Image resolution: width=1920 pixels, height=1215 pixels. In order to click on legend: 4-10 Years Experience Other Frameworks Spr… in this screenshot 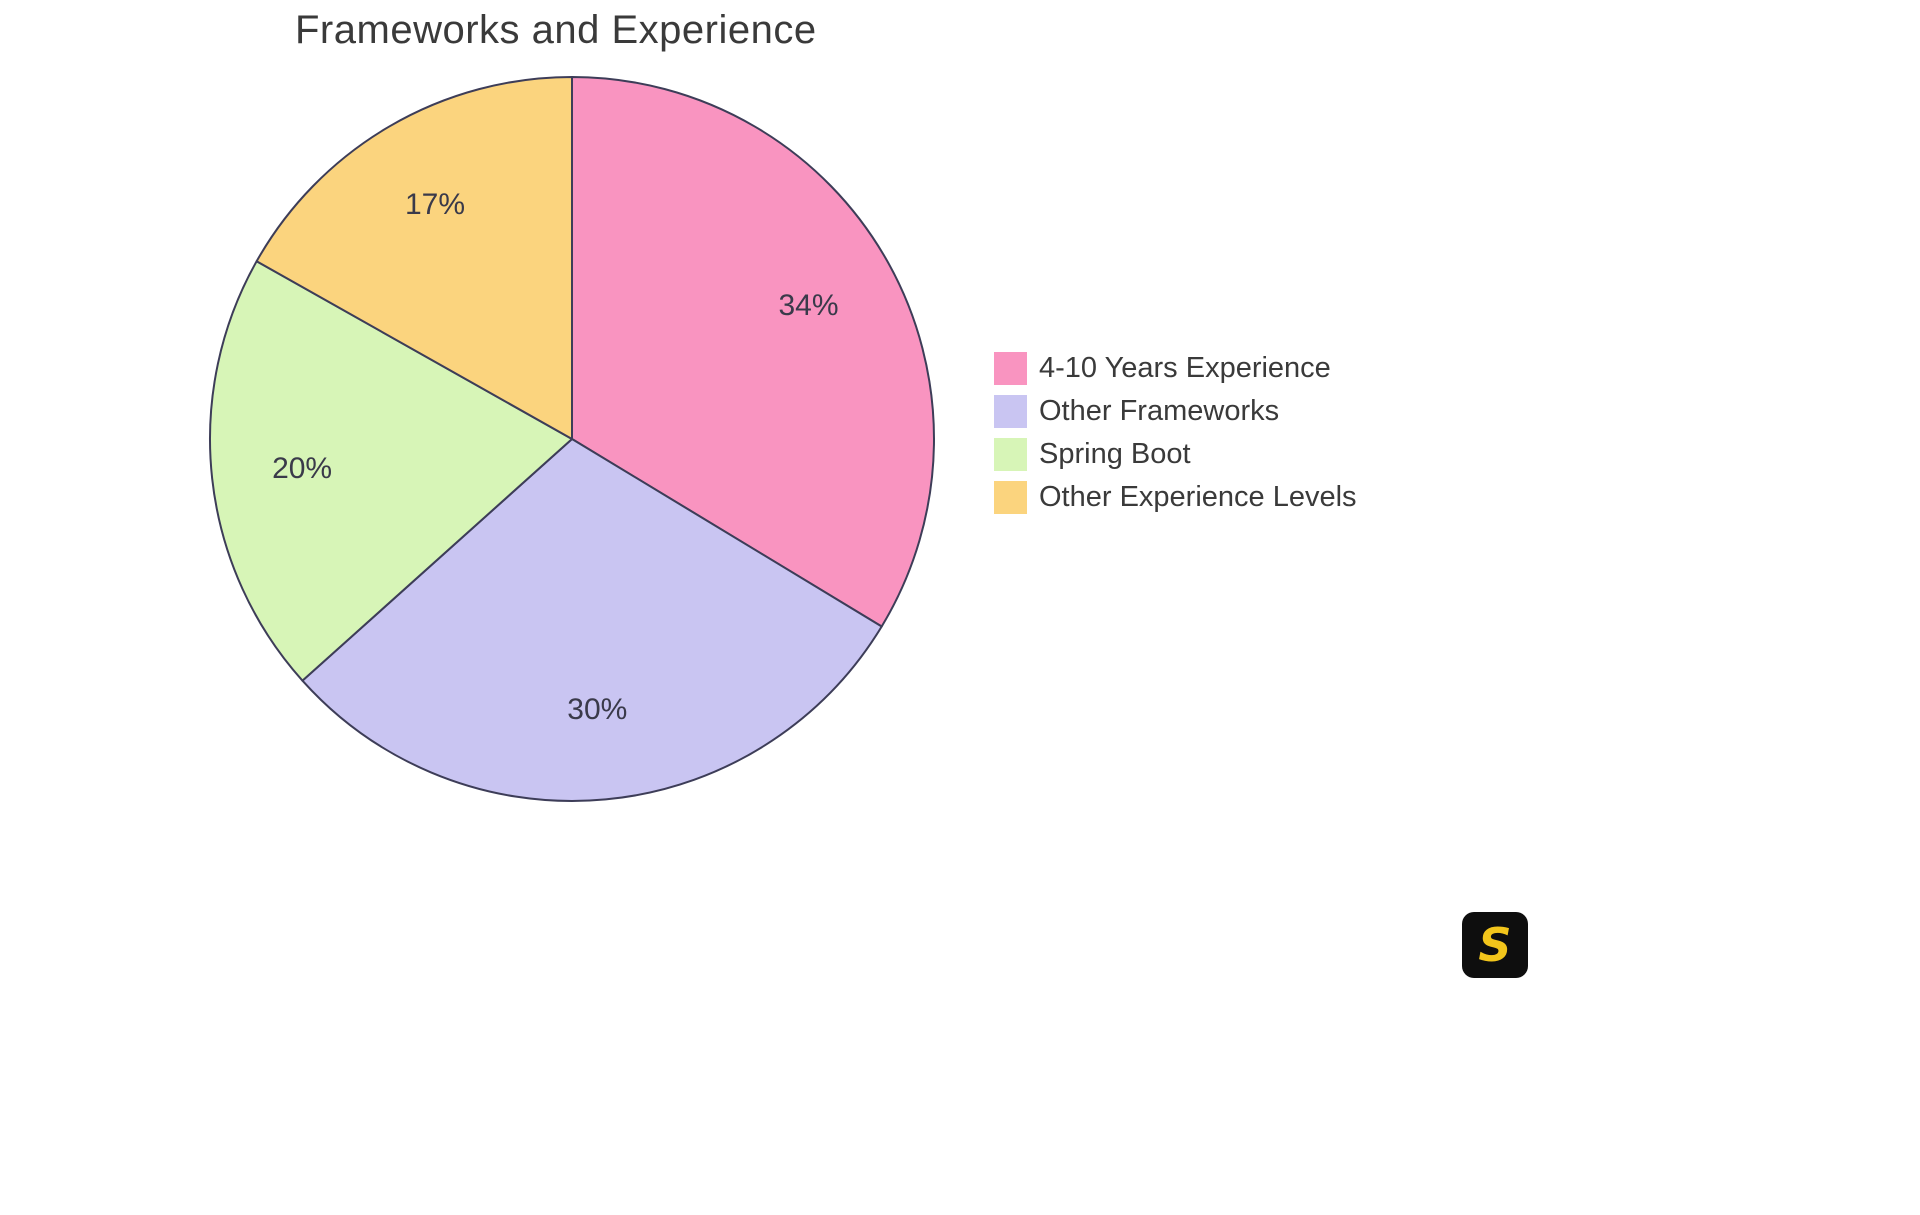, I will do `click(1175, 433)`.